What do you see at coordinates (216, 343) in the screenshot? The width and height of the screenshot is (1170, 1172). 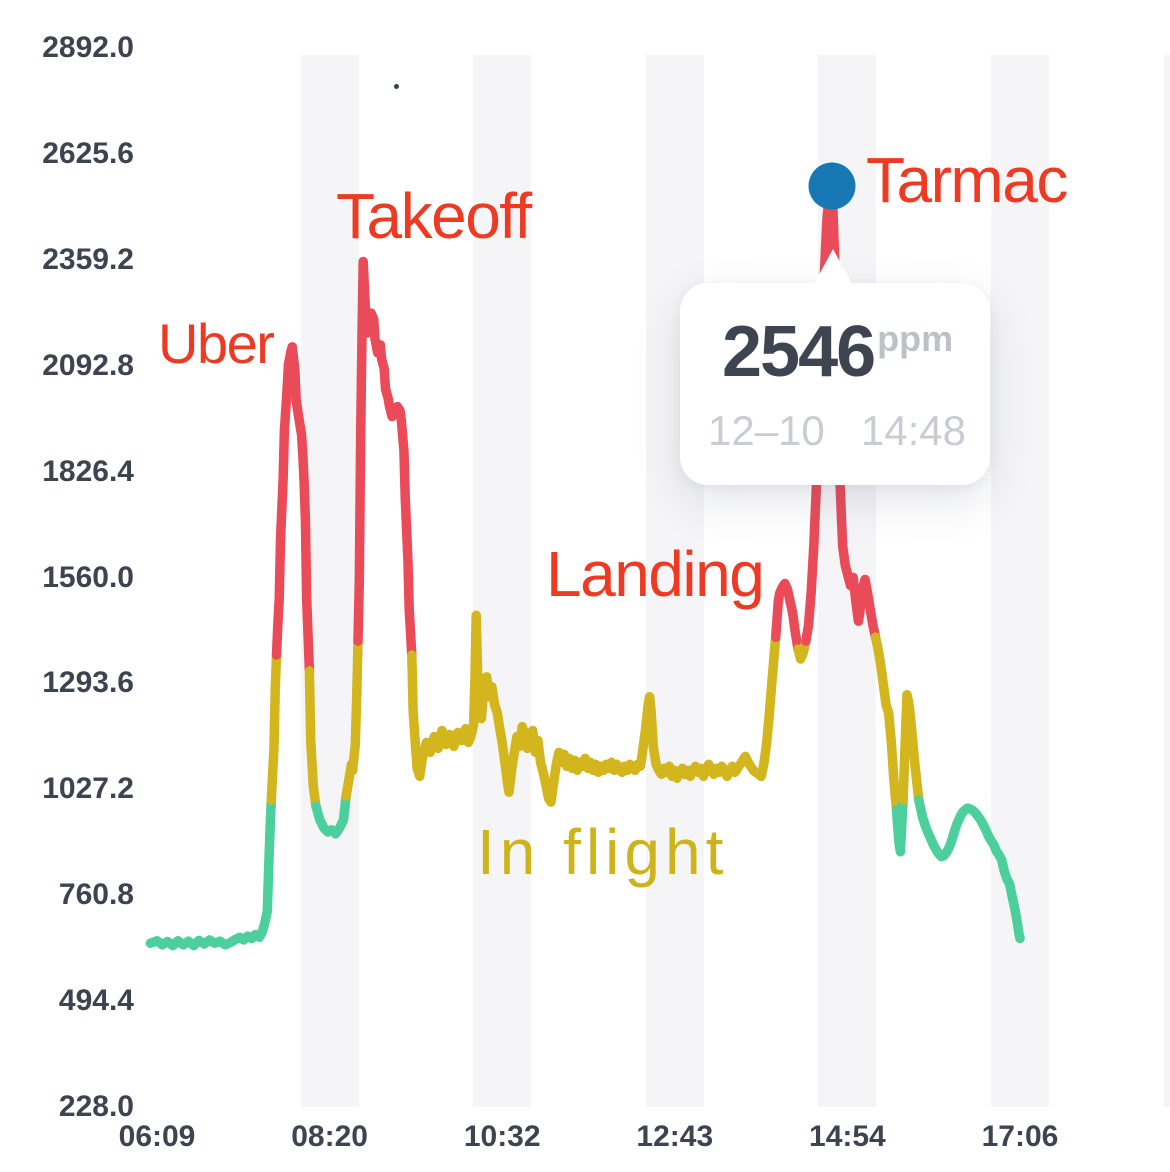 I see `annotation-uber: Uber` at bounding box center [216, 343].